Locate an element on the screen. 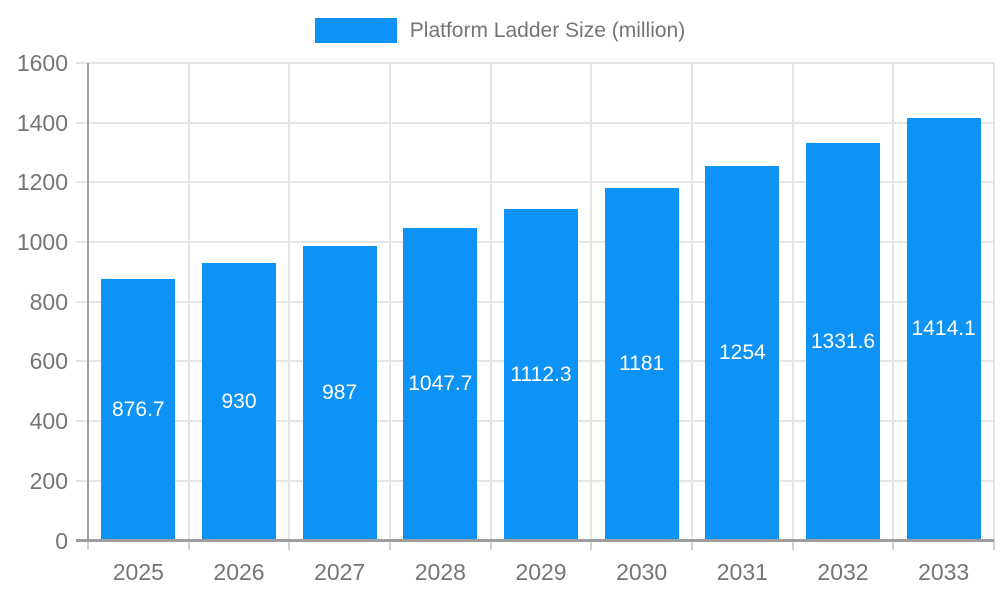  y-axis-label: 1600 is located at coordinates (42, 63).